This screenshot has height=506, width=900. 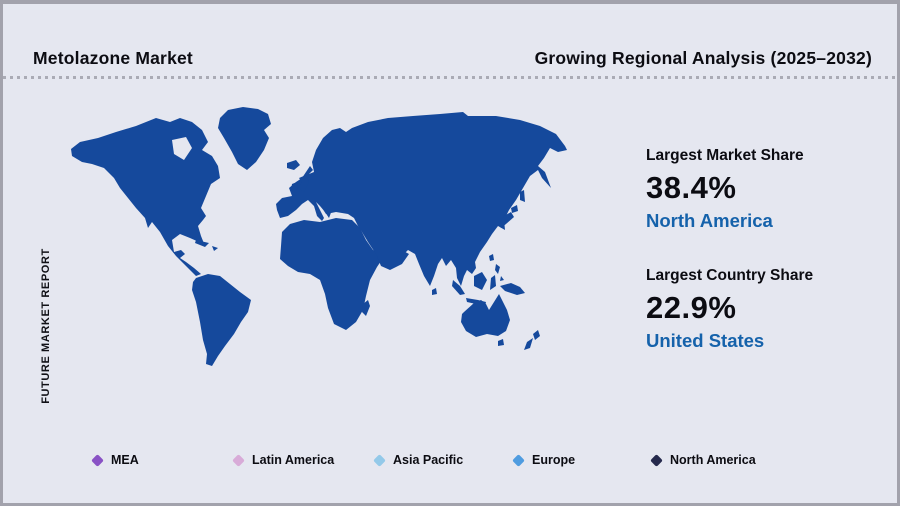 I want to click on legend-item-mea: MEA, so click(x=115, y=460).